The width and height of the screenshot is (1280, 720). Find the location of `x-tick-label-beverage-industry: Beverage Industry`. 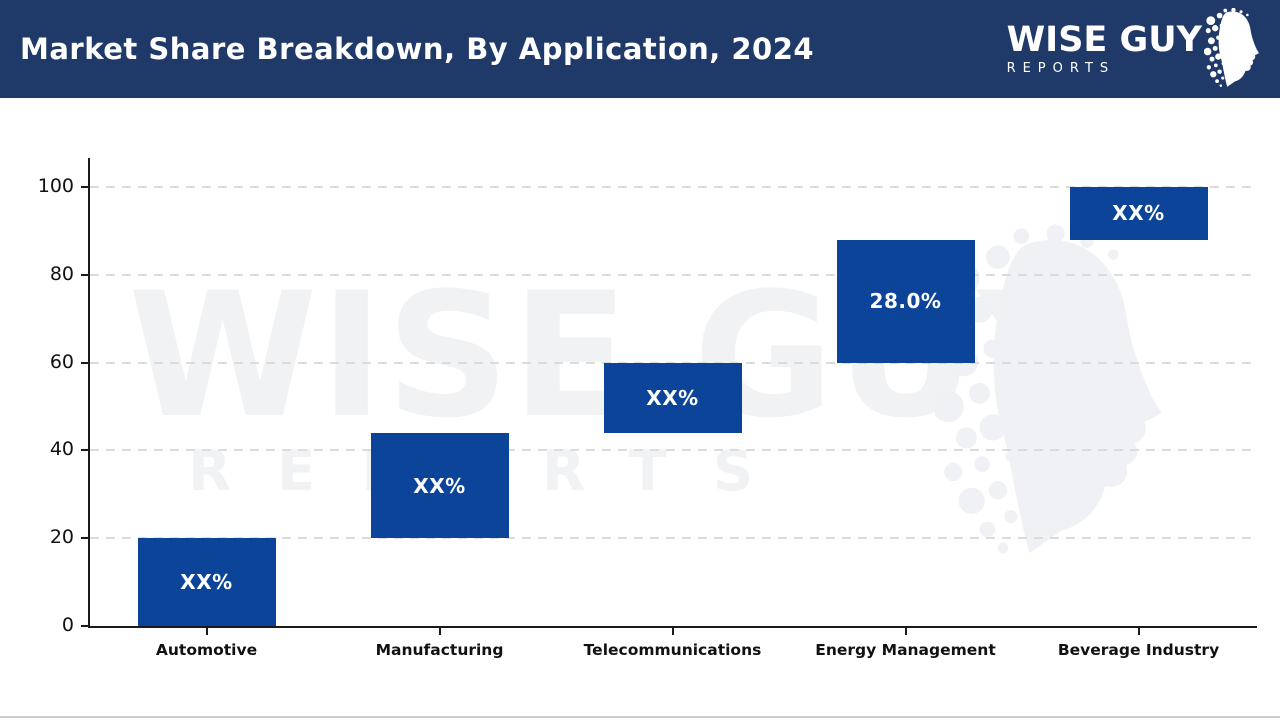

x-tick-label-beverage-industry: Beverage Industry is located at coordinates (1138, 650).